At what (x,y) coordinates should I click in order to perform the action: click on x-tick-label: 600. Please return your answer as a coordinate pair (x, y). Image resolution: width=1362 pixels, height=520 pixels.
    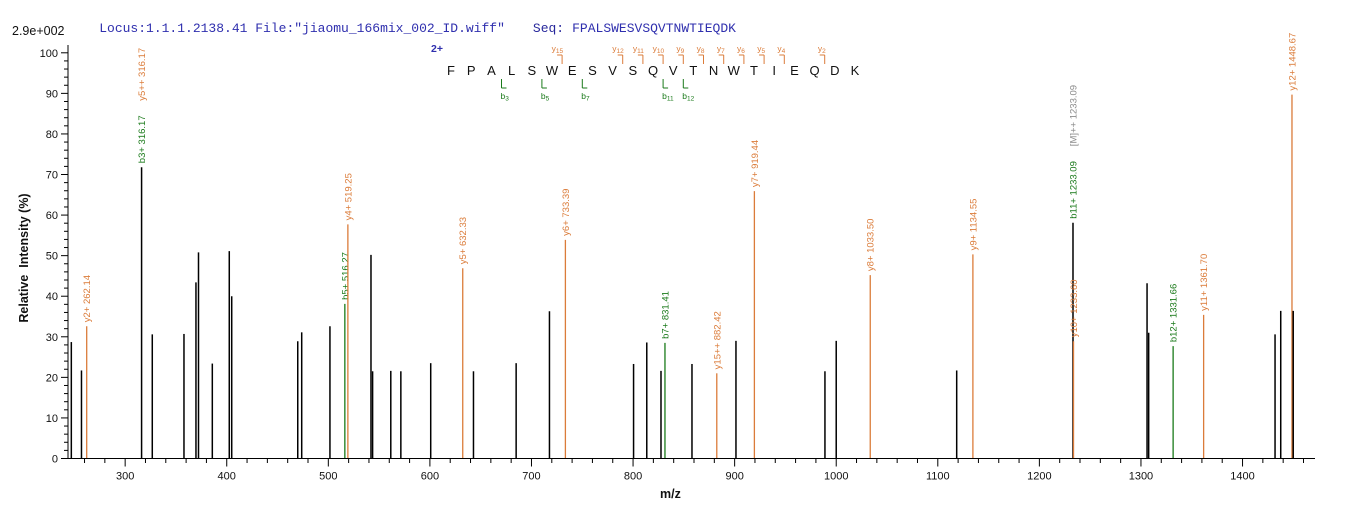
    Looking at the image, I should click on (430, 477).